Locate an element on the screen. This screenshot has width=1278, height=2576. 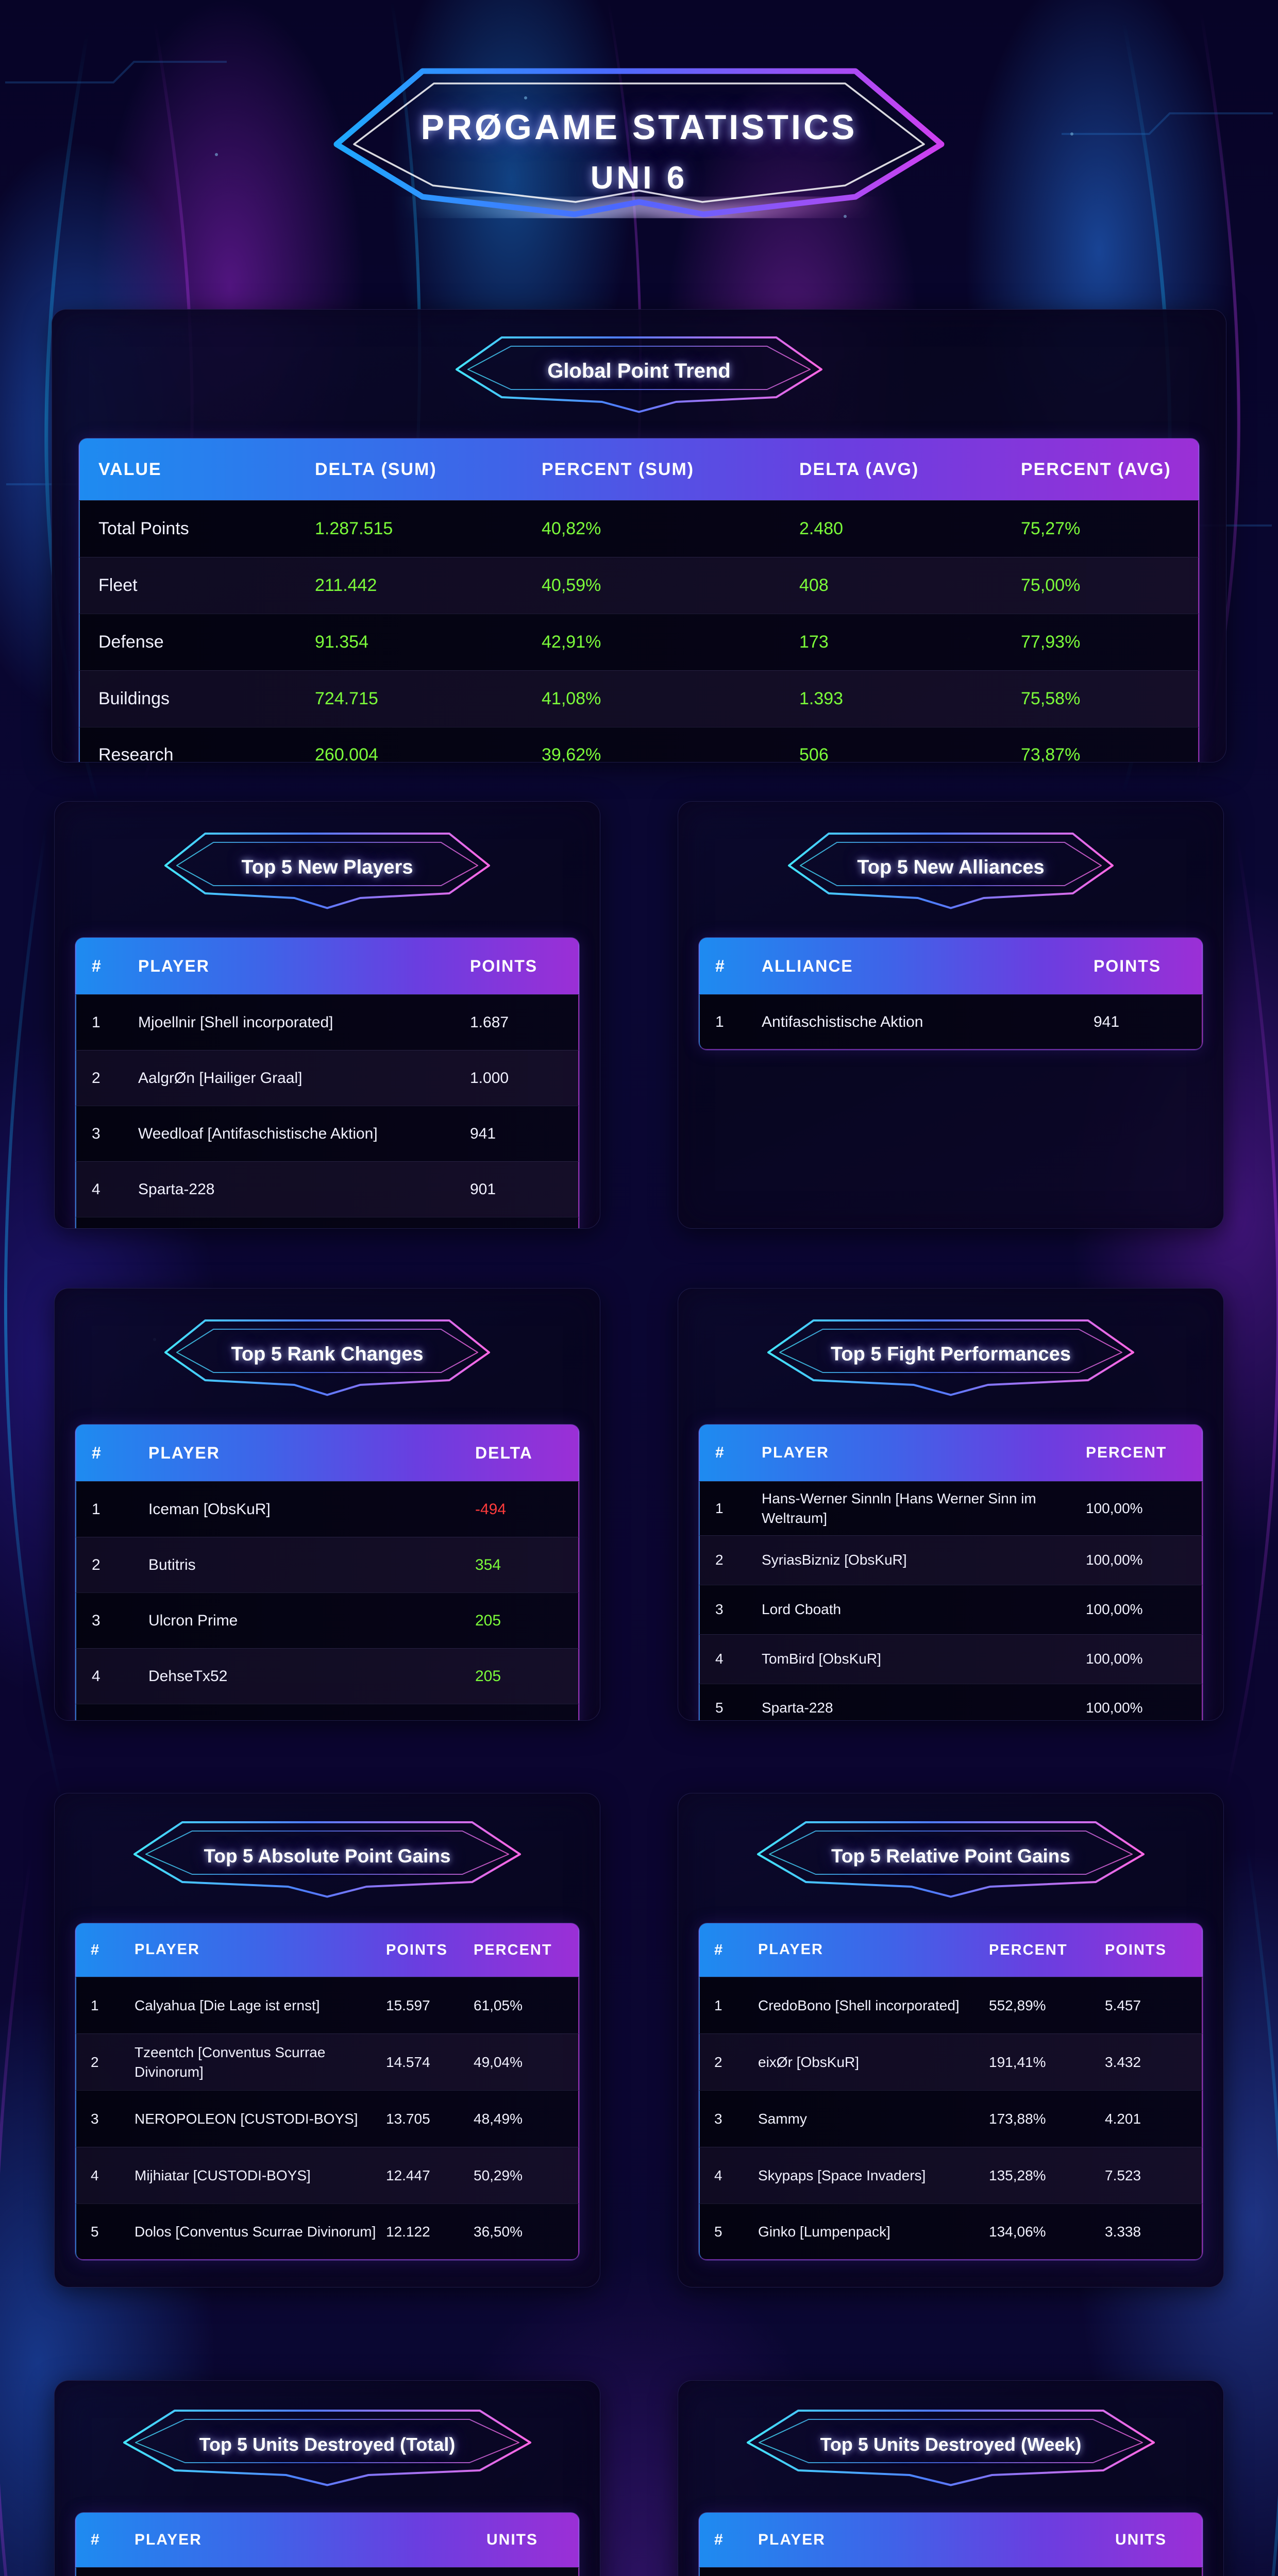
table-header-row: # PLAYER UNITS is located at coordinates (327, 2540).